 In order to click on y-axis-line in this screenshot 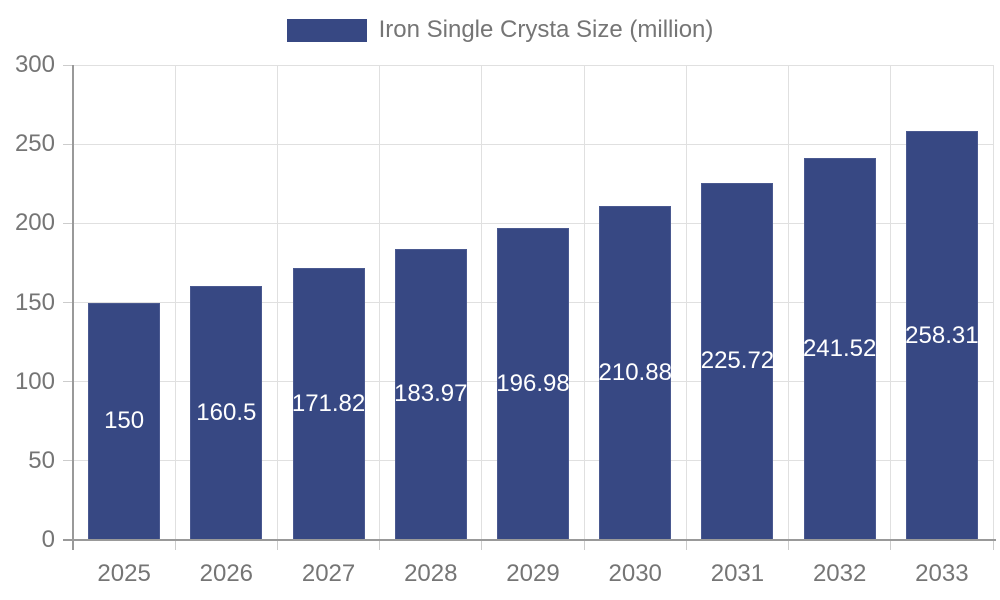, I will do `click(73, 307)`.